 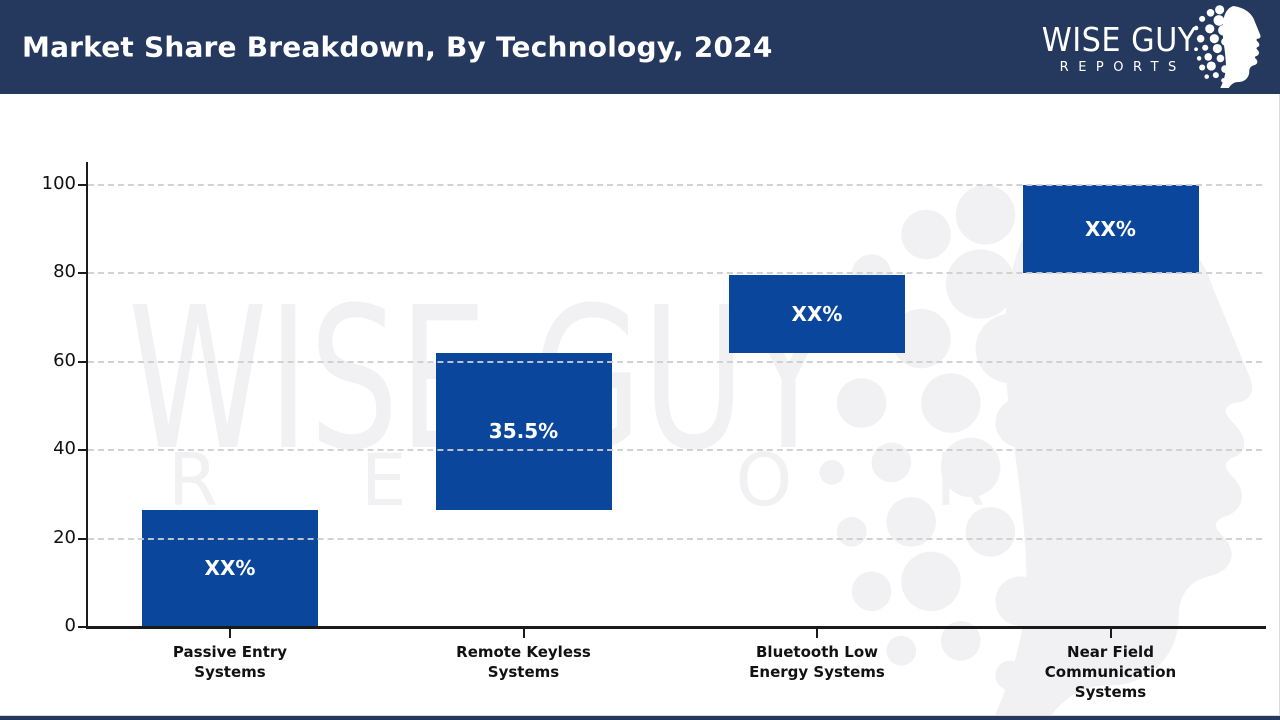 I want to click on y-tick-label: 100, so click(x=58, y=183).